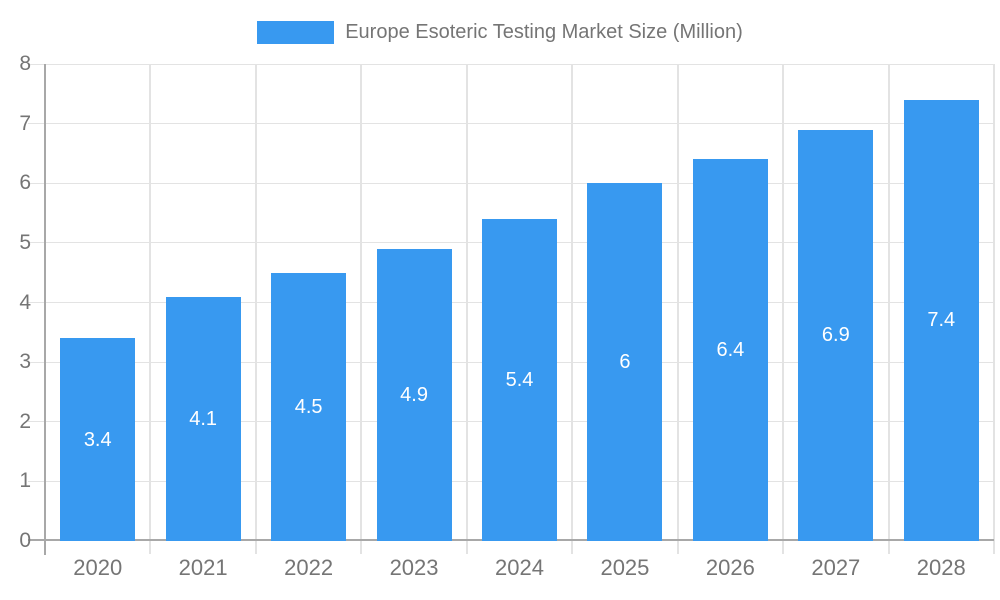  I want to click on bar-2025: 6, so click(625, 362).